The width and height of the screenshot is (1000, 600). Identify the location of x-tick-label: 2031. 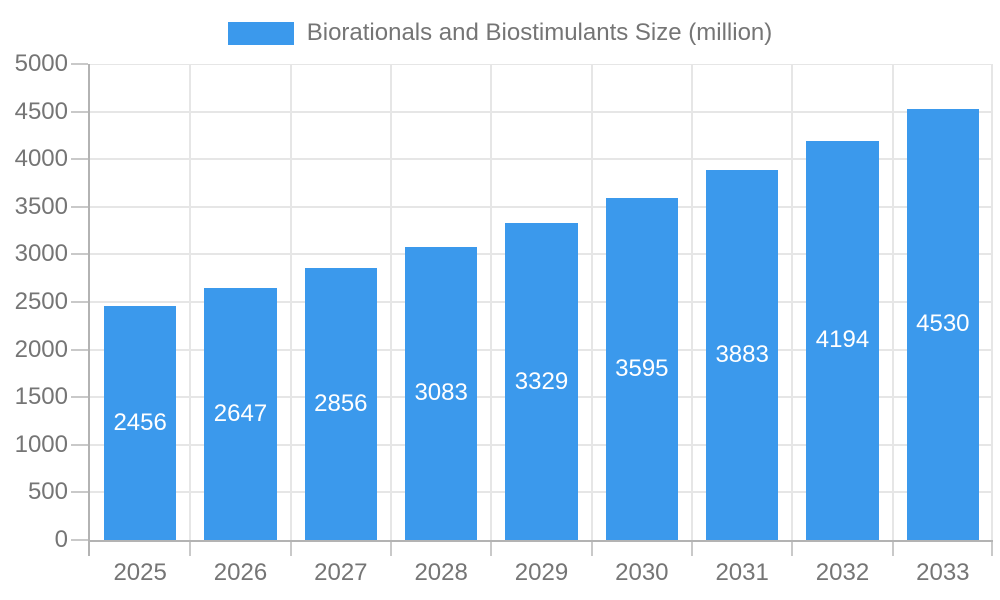
(742, 572).